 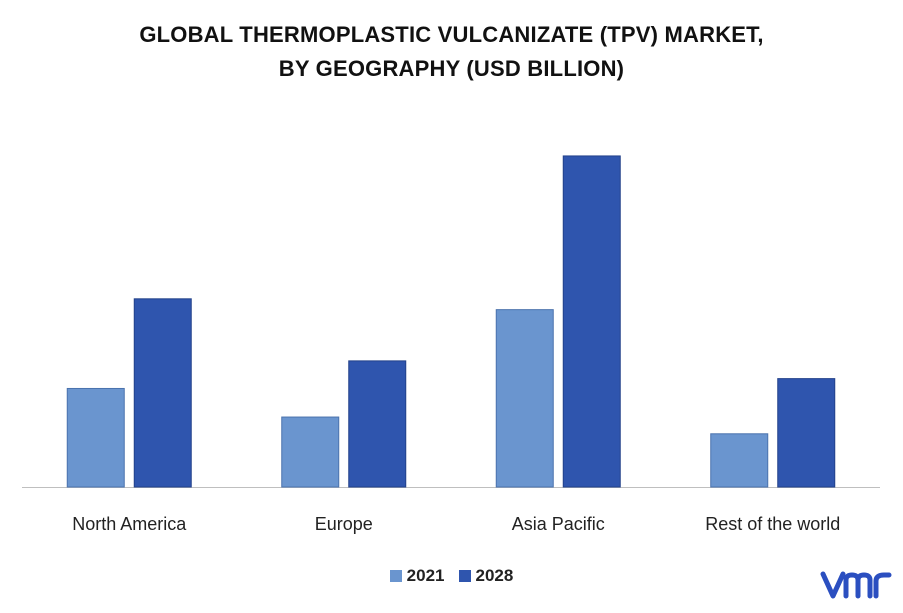 I want to click on x-tick-label: Rest of the world, so click(x=772, y=524).